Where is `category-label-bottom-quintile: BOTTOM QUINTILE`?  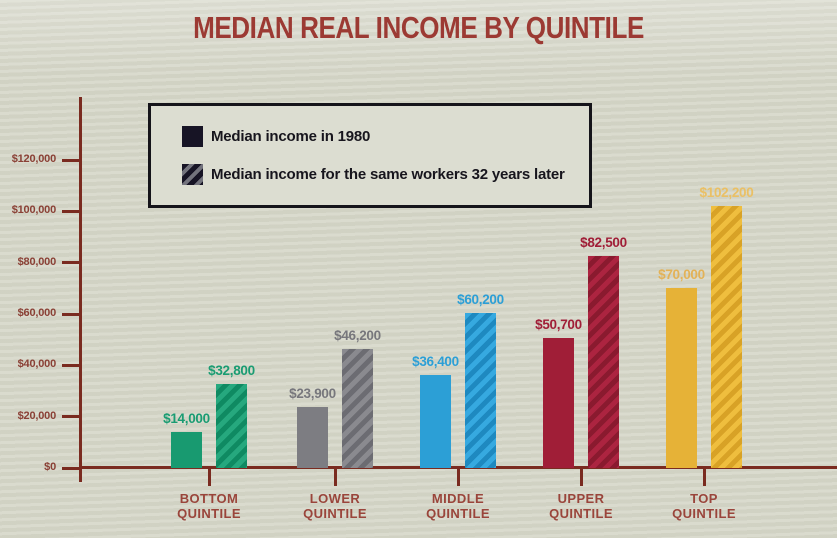
category-label-bottom-quintile: BOTTOM QUINTILE is located at coordinates (209, 506).